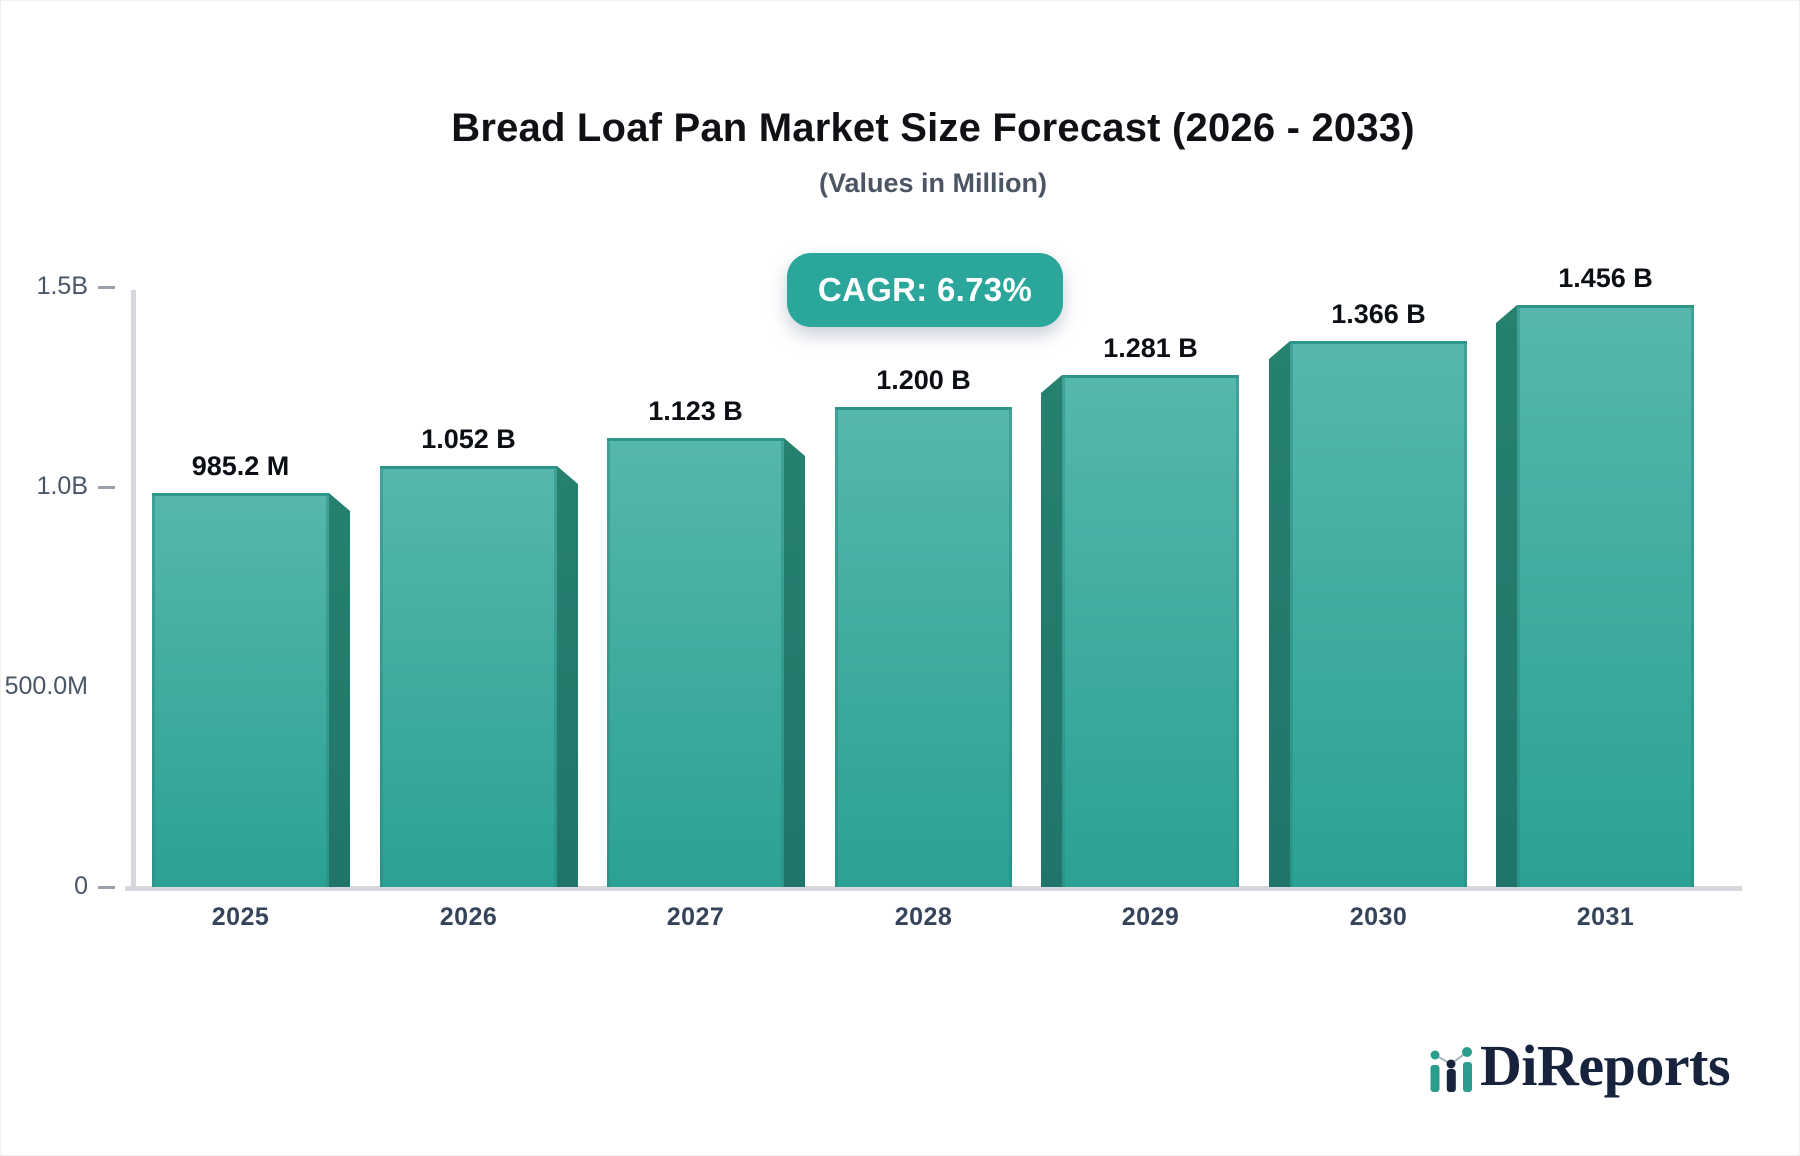 The width and height of the screenshot is (1800, 1156). Describe the element at coordinates (240, 917) in the screenshot. I see `x-axis-label-2025: 2025` at that location.